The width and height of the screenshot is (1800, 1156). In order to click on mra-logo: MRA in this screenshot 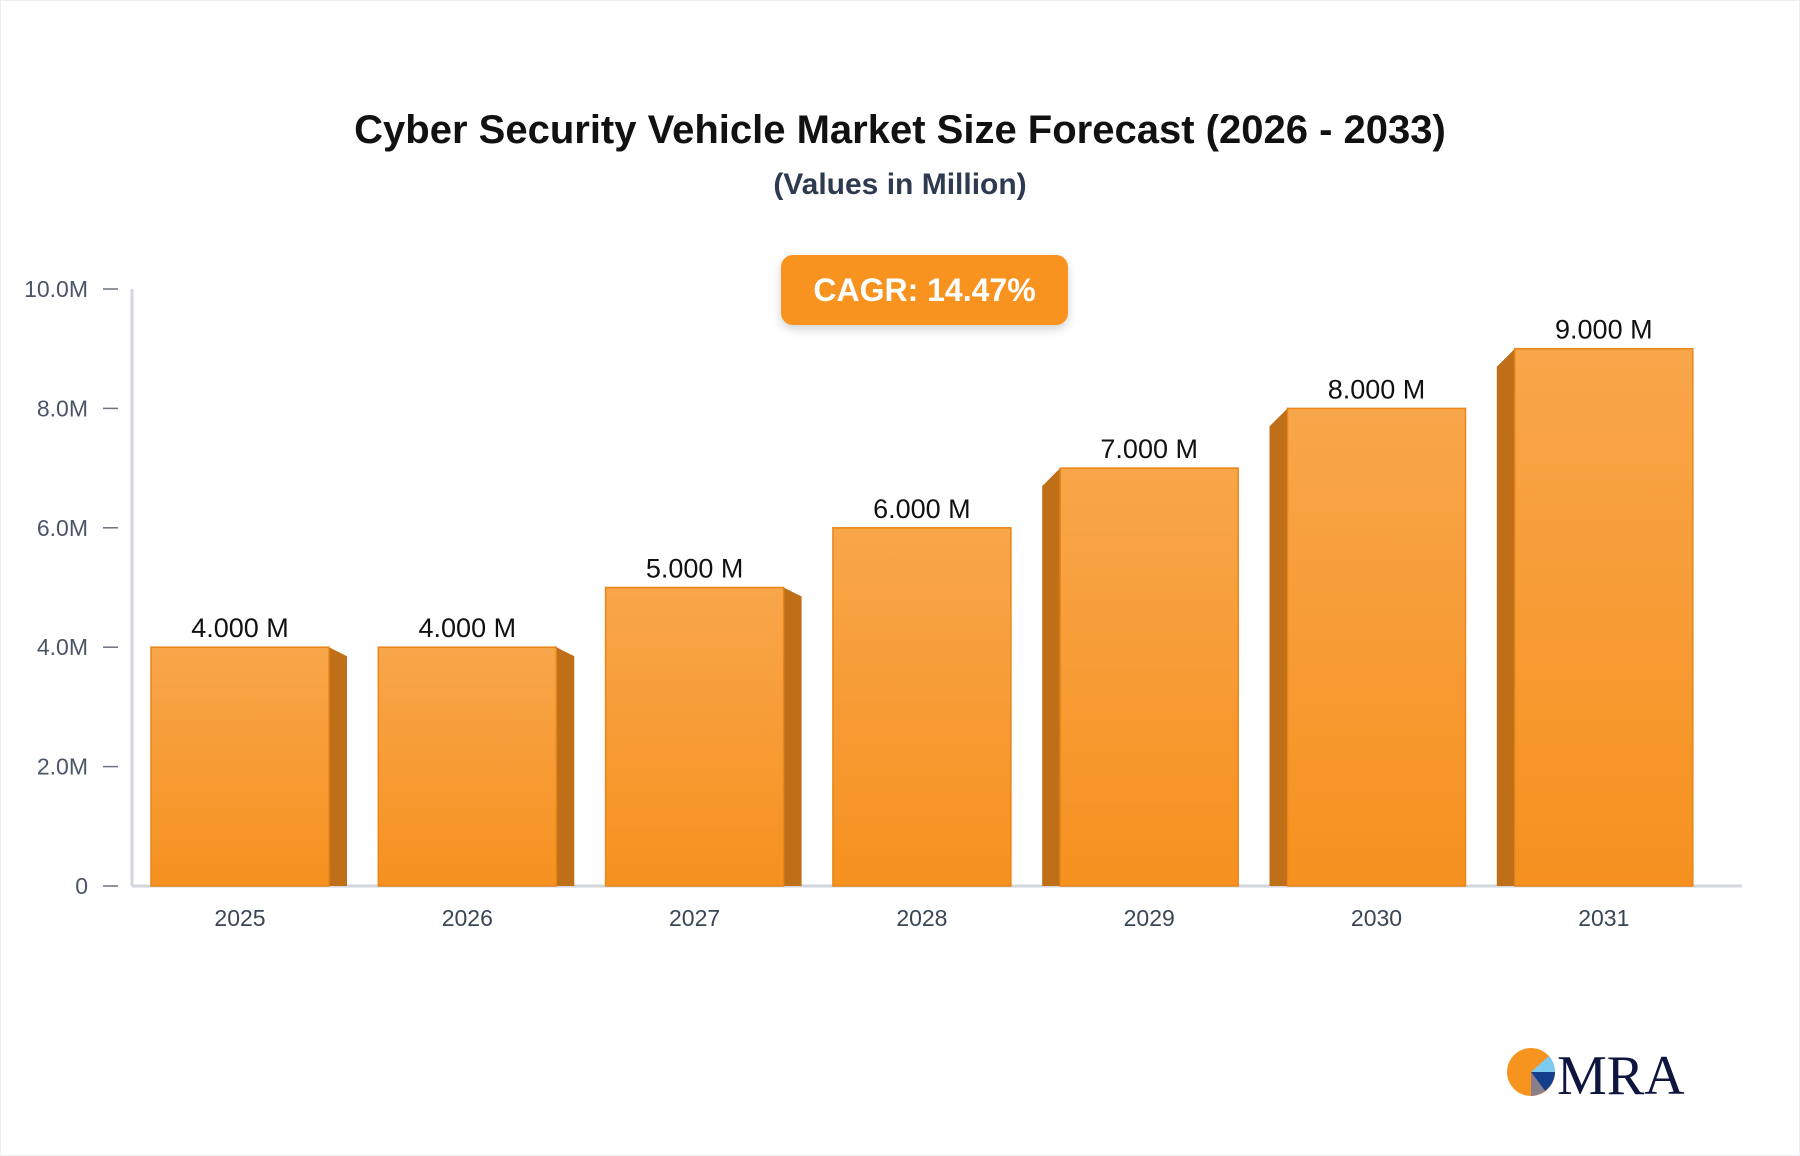, I will do `click(1596, 1073)`.